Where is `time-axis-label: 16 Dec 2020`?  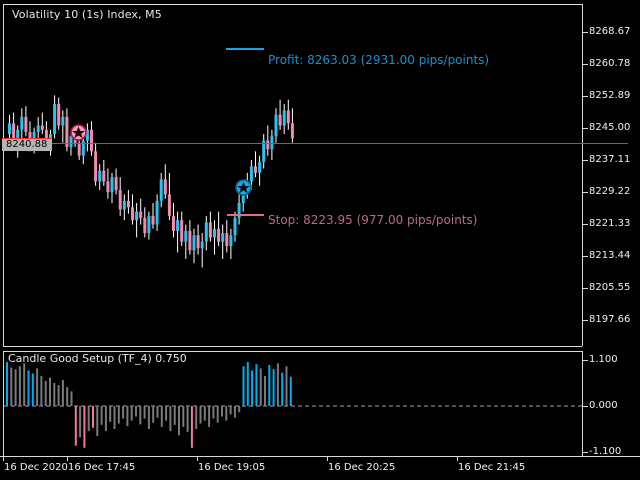
time-axis-label: 16 Dec 2020 is located at coordinates (36, 467).